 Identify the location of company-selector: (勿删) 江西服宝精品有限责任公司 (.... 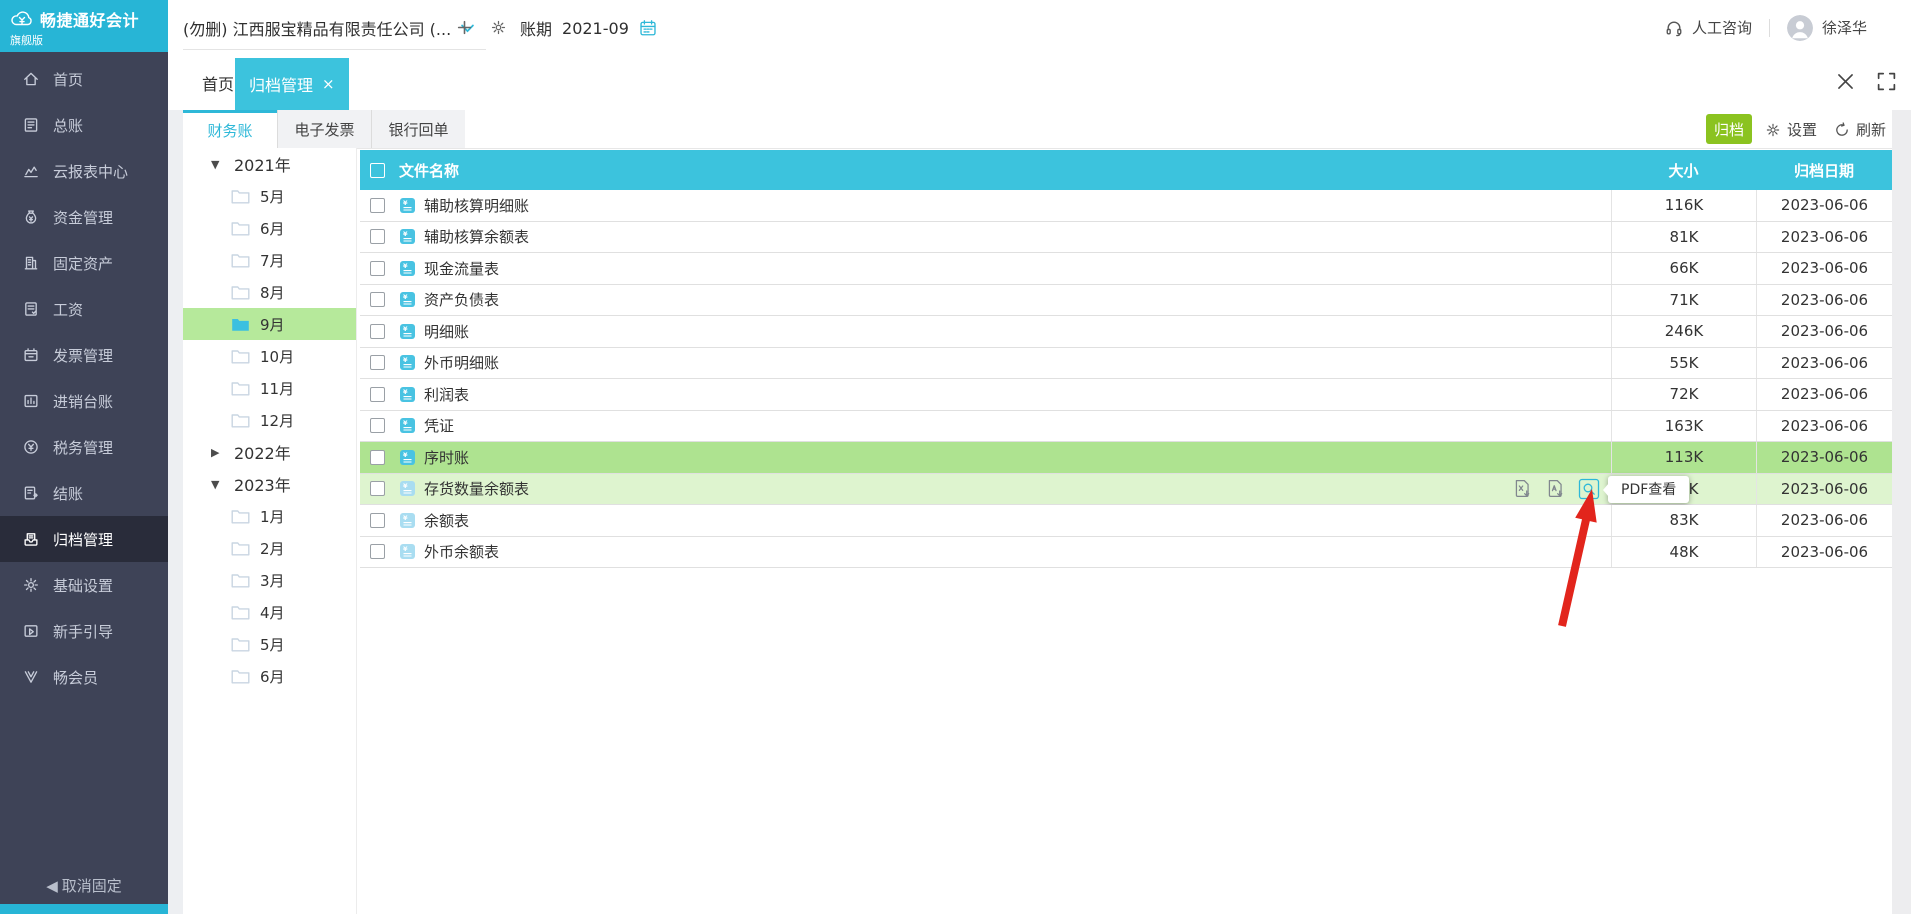
(335, 33).